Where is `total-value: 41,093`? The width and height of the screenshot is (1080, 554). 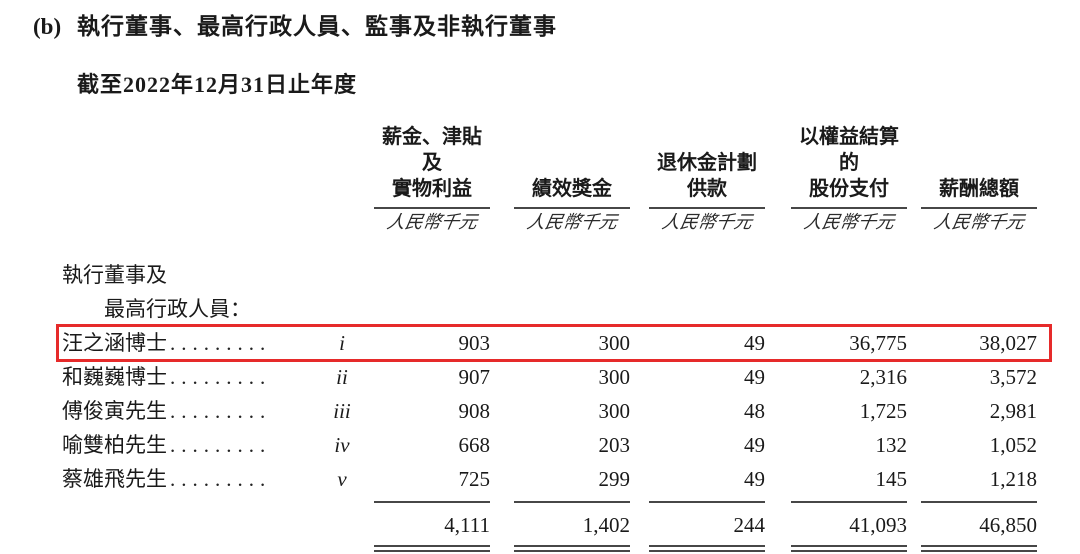
total-value: 41,093 is located at coordinates (878, 525).